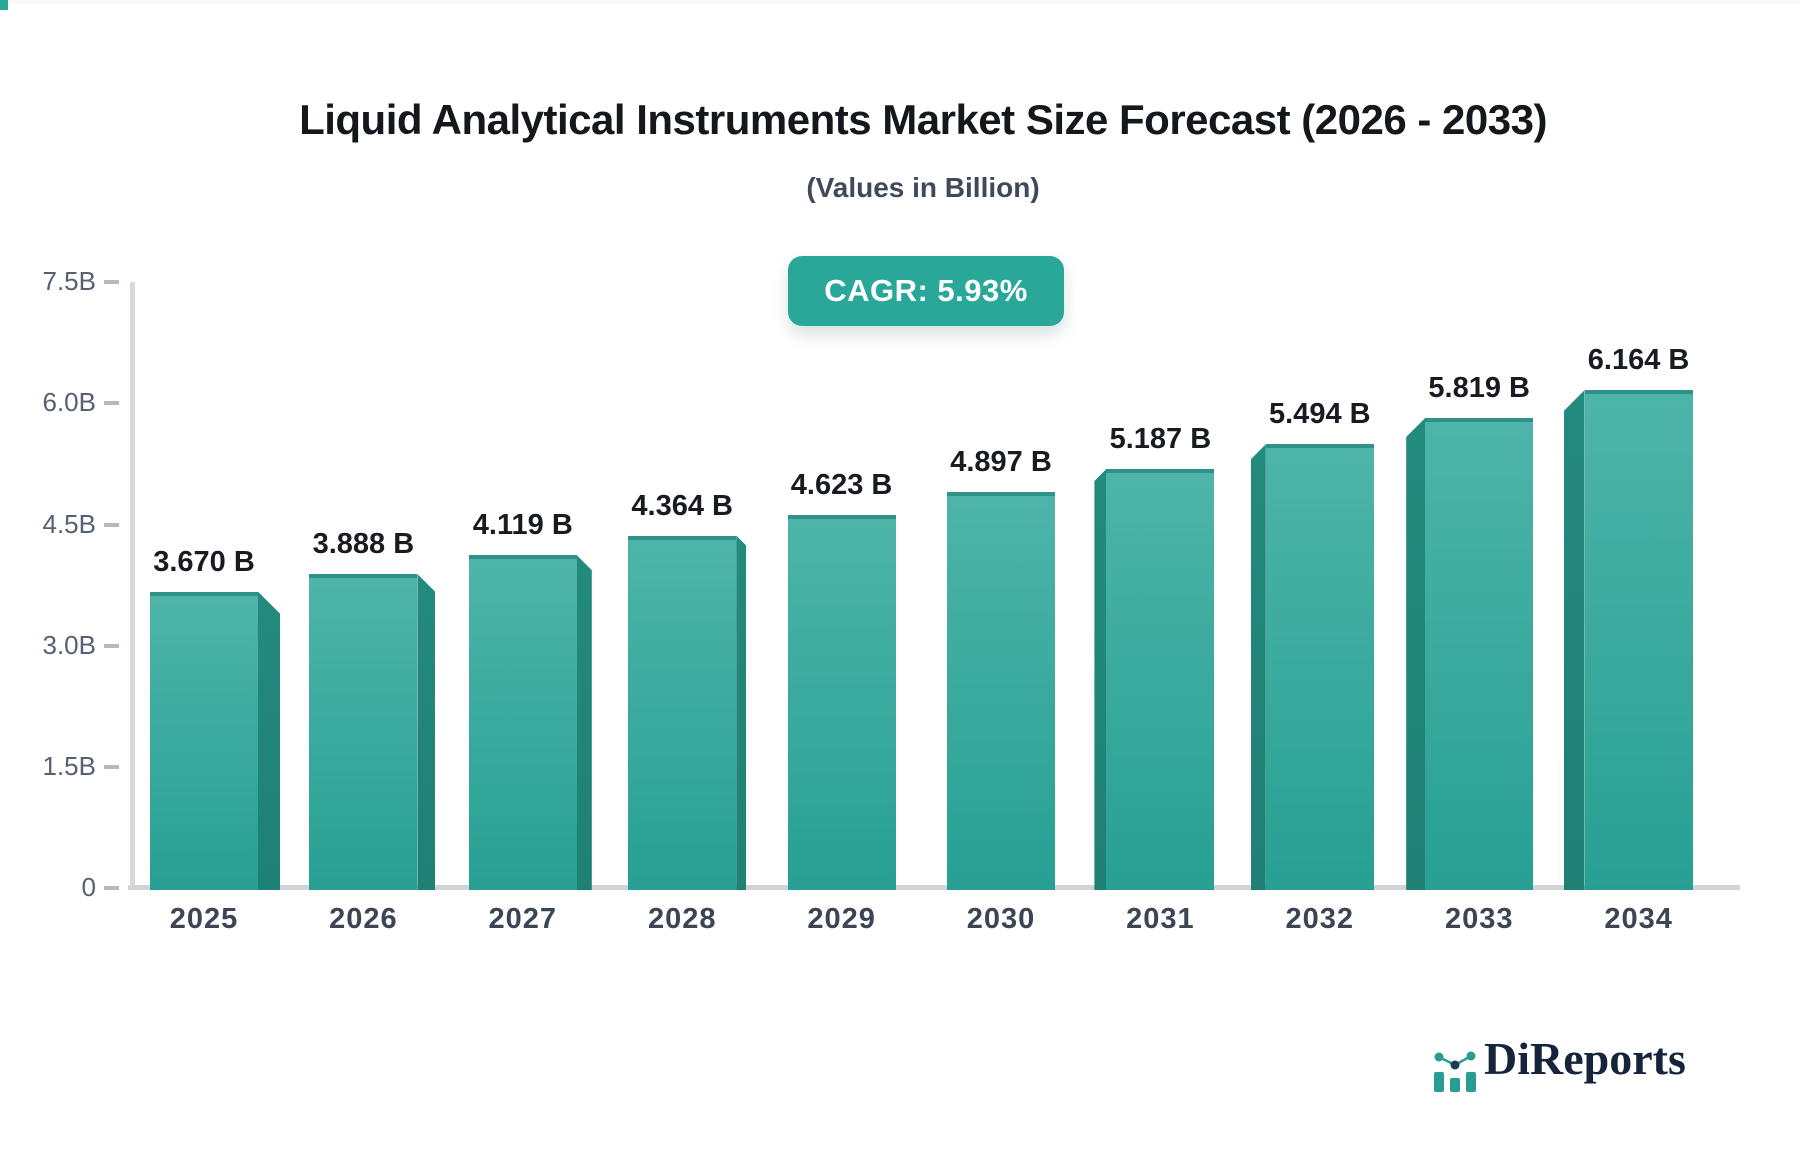 The height and width of the screenshot is (1156, 1800). Describe the element at coordinates (363, 543) in the screenshot. I see `bar-value-label-2026: 3.888 B` at that location.